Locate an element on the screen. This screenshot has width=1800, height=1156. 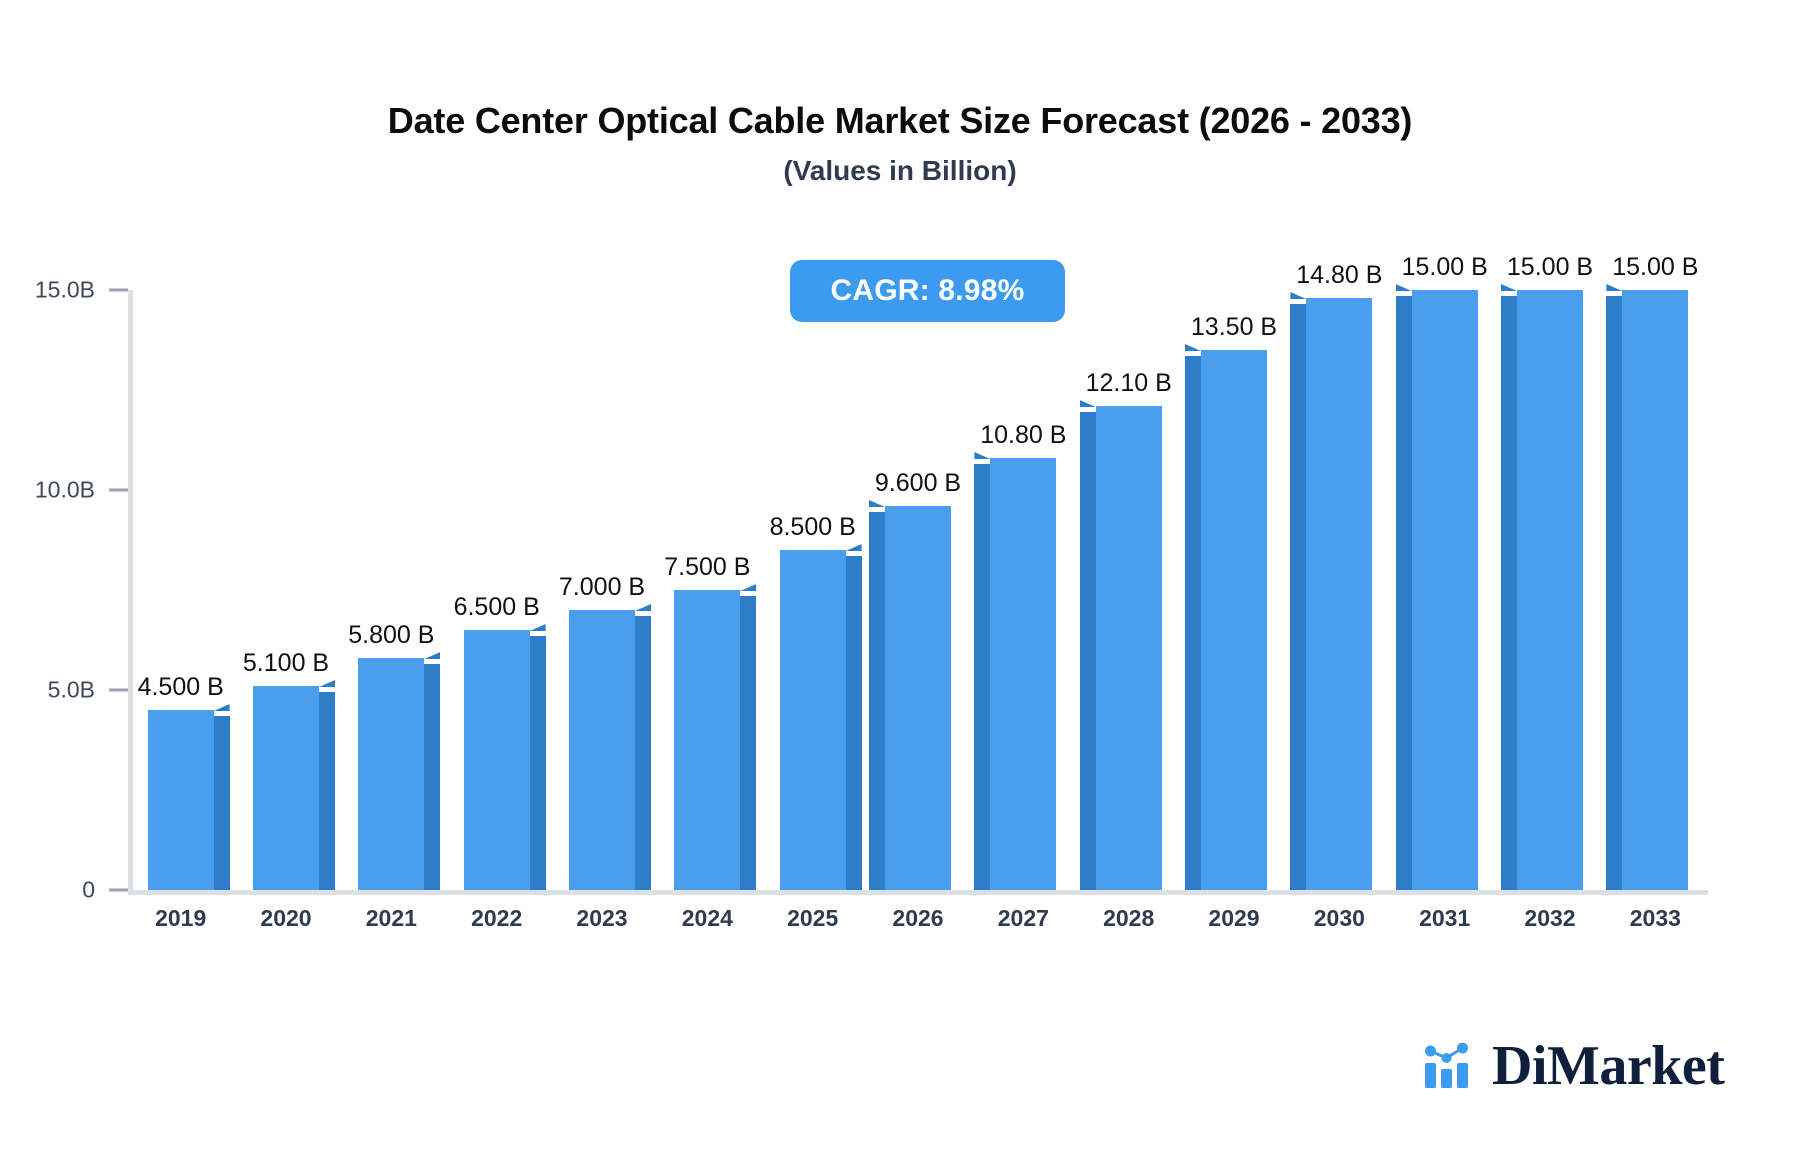
bar: 5.100 B is located at coordinates (289, 769).